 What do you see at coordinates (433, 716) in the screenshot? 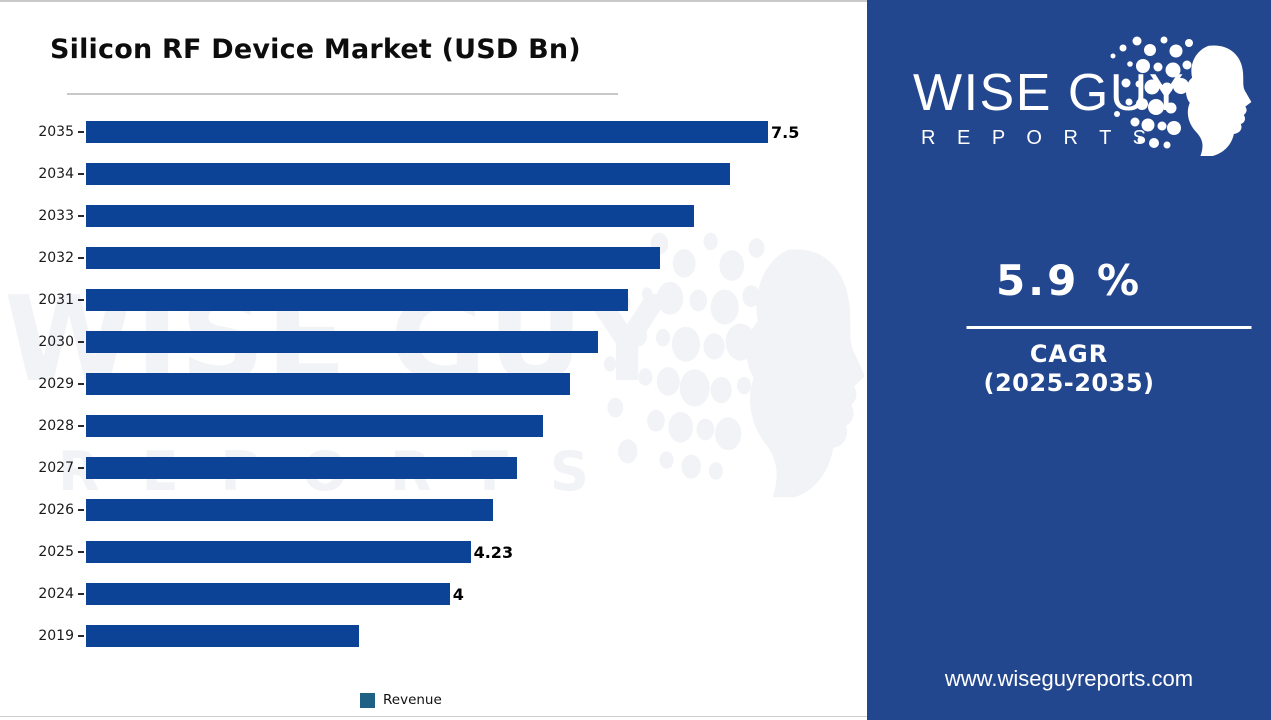
I see `bottom-divider` at bounding box center [433, 716].